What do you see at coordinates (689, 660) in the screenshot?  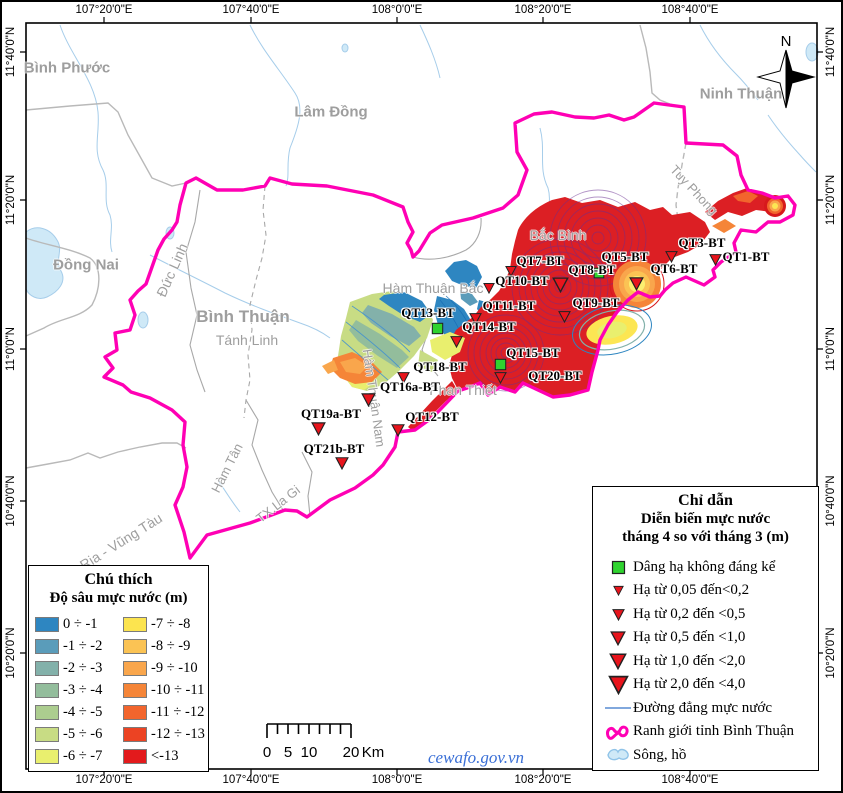 I see `legend-change-item-label: Hạ từ 1,0 đến <2,0` at bounding box center [689, 660].